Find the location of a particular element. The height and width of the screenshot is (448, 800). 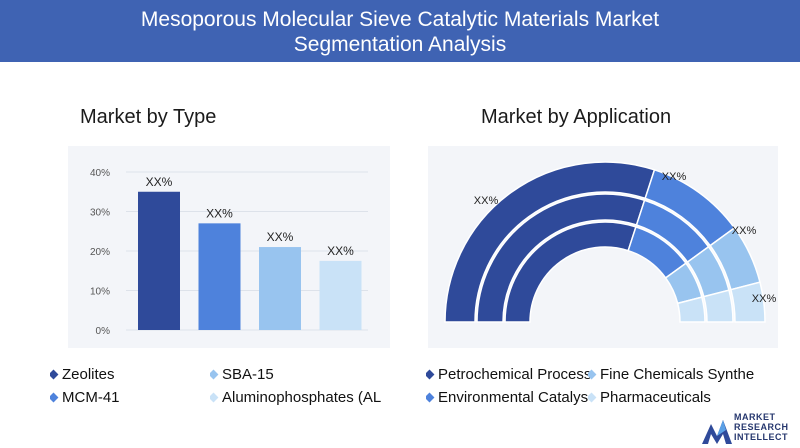

legend-item-petrochemical: Petrochemical Process is located at coordinates (508, 374).